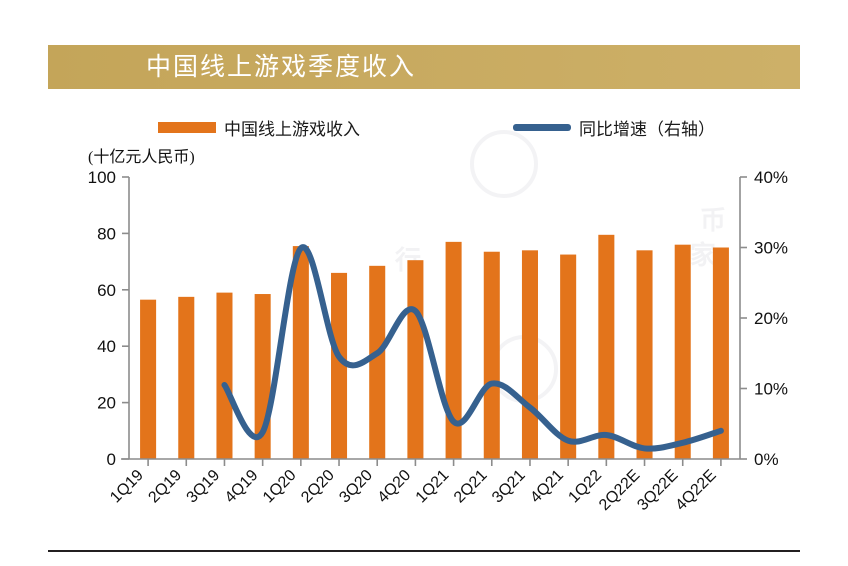 The height and width of the screenshot is (566, 848). I want to click on x-axis-tick-label: 2Q21, so click(471, 487).